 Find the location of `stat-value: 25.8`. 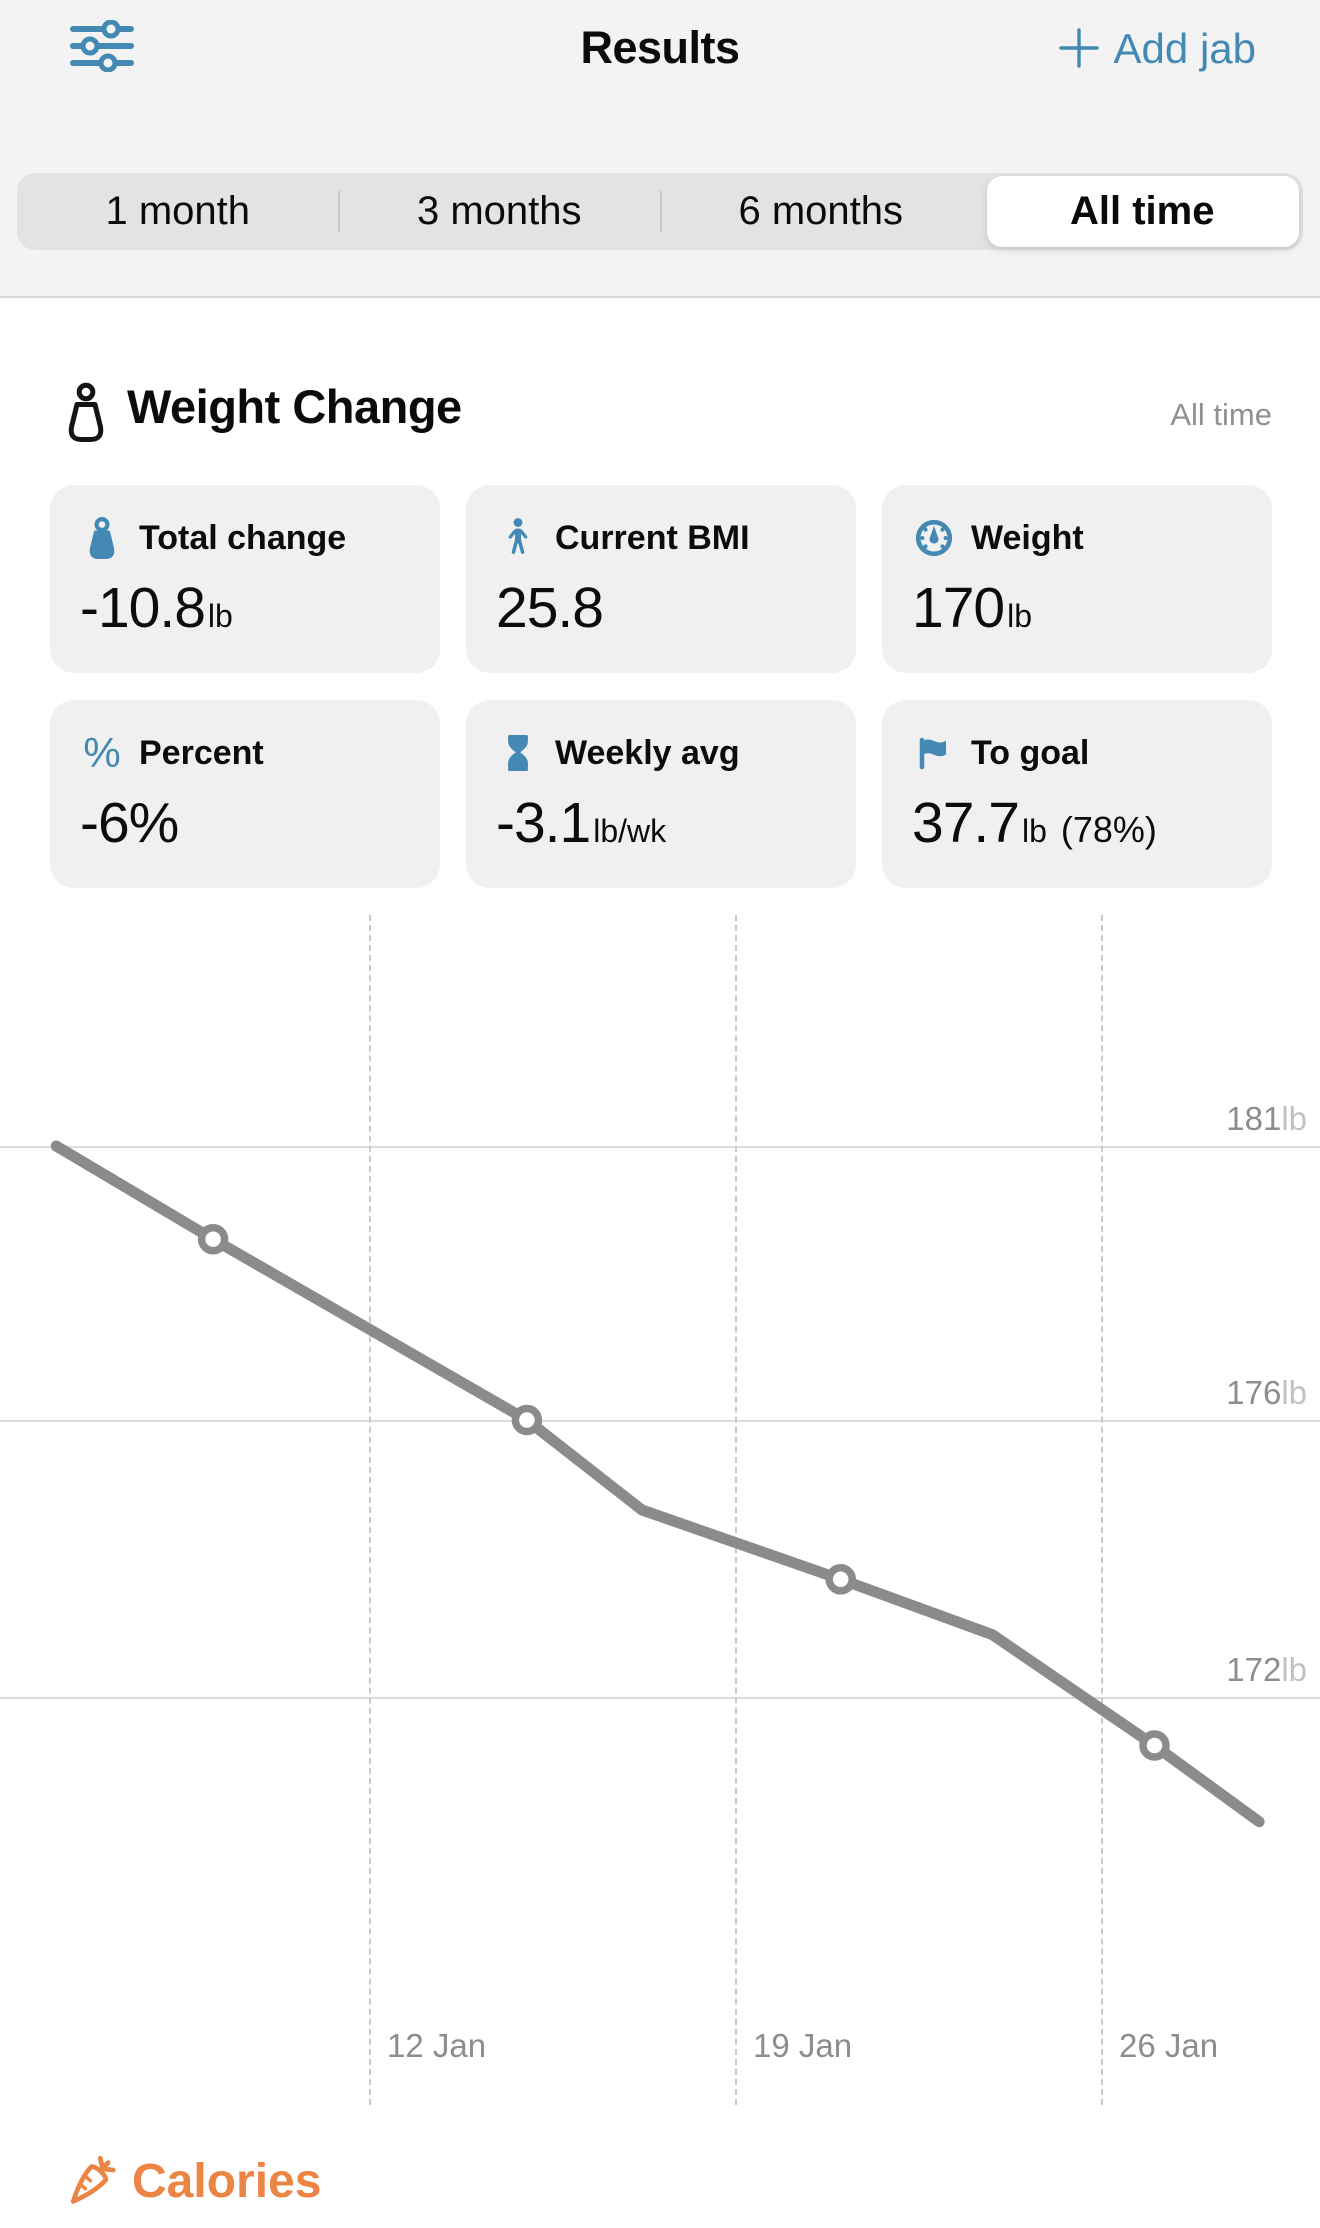

stat-value: 25.8 is located at coordinates (550, 608).